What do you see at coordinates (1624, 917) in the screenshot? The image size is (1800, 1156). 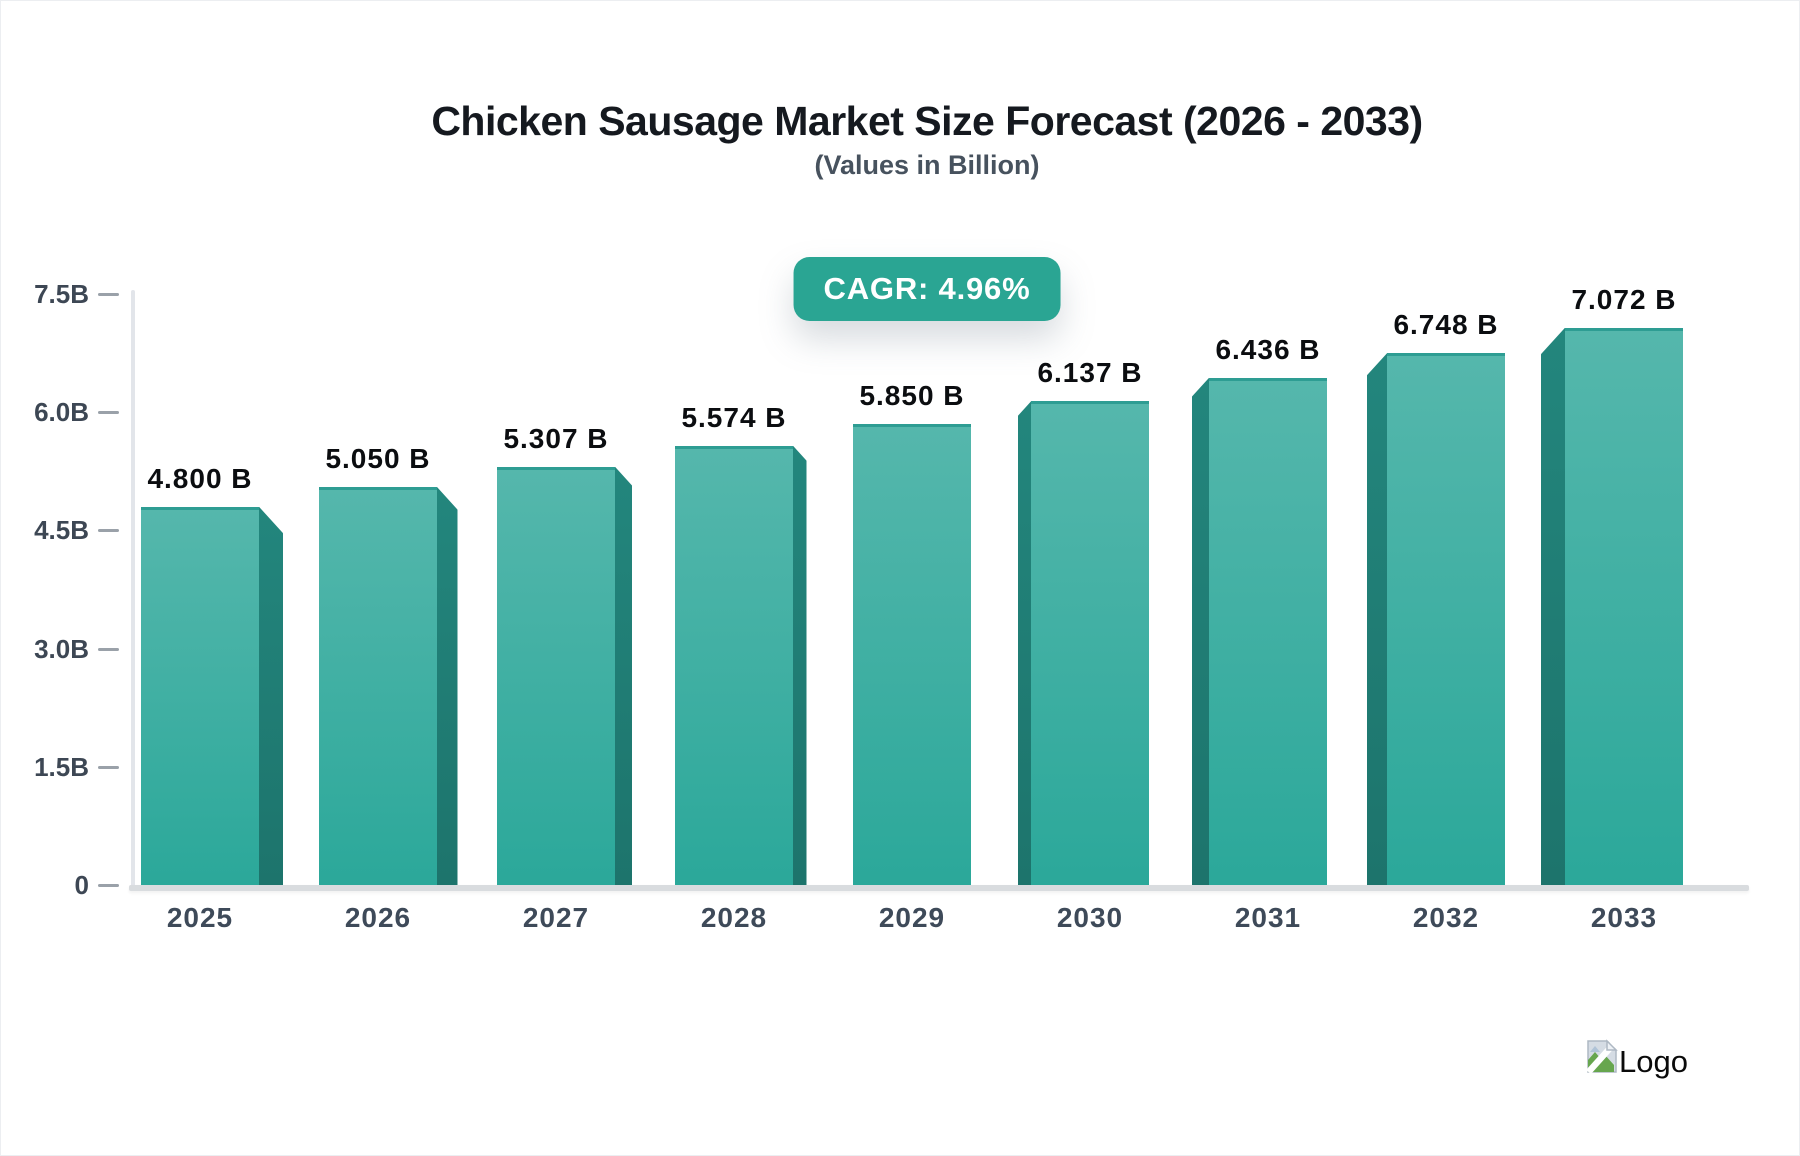 I see `x-tick-label: 2033` at bounding box center [1624, 917].